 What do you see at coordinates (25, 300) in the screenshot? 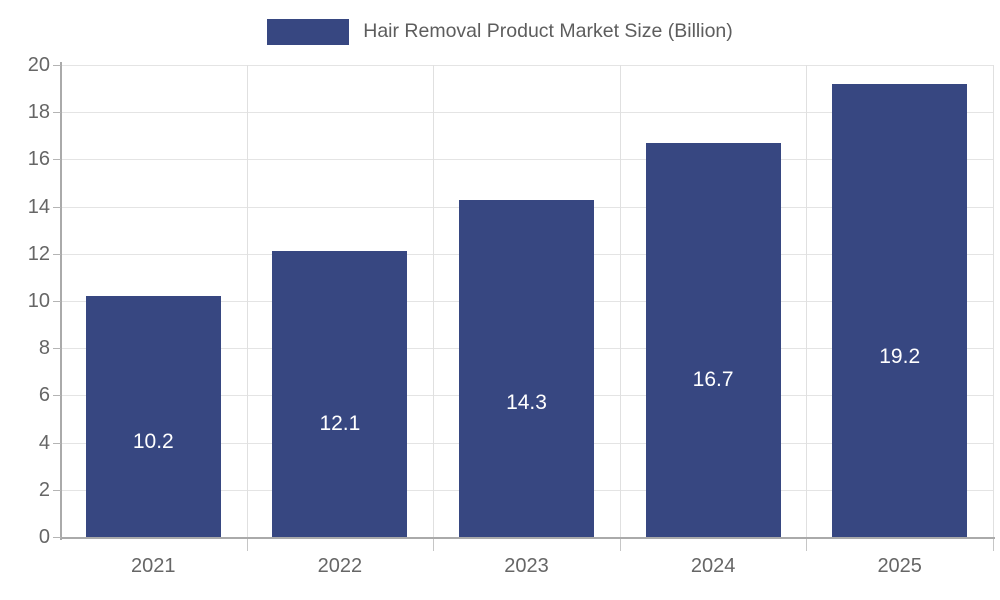
I see `y-axis-tick-labels: 0 2 4 6 8 10 12 14 16 18 20` at bounding box center [25, 300].